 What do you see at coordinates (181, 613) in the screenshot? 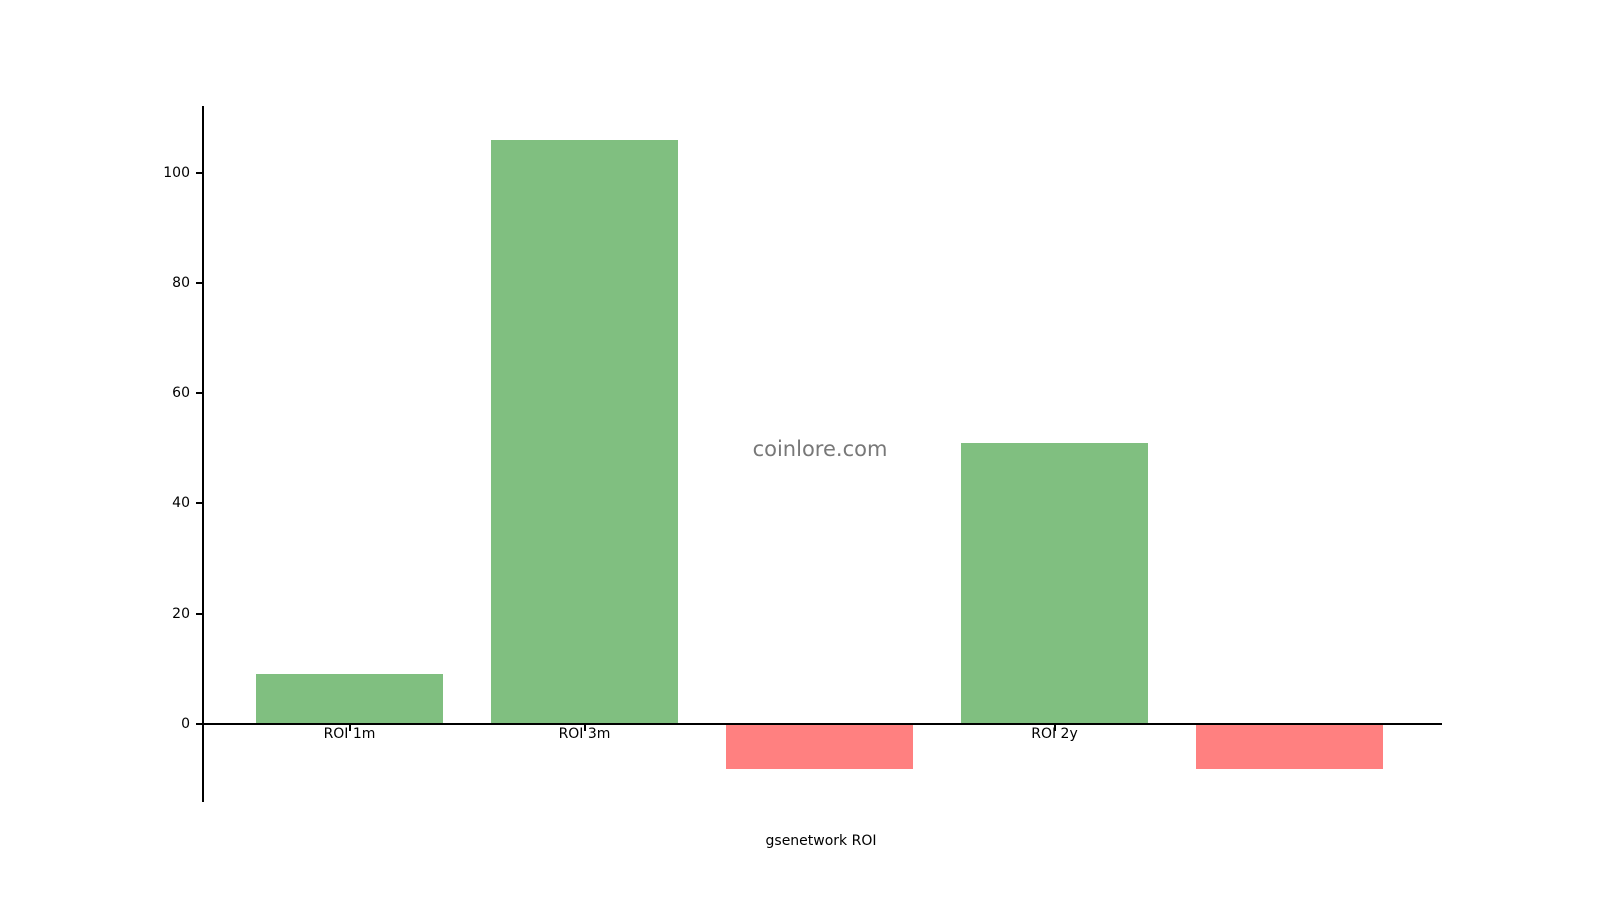
I see `y-tick-label: 20` at bounding box center [181, 613].